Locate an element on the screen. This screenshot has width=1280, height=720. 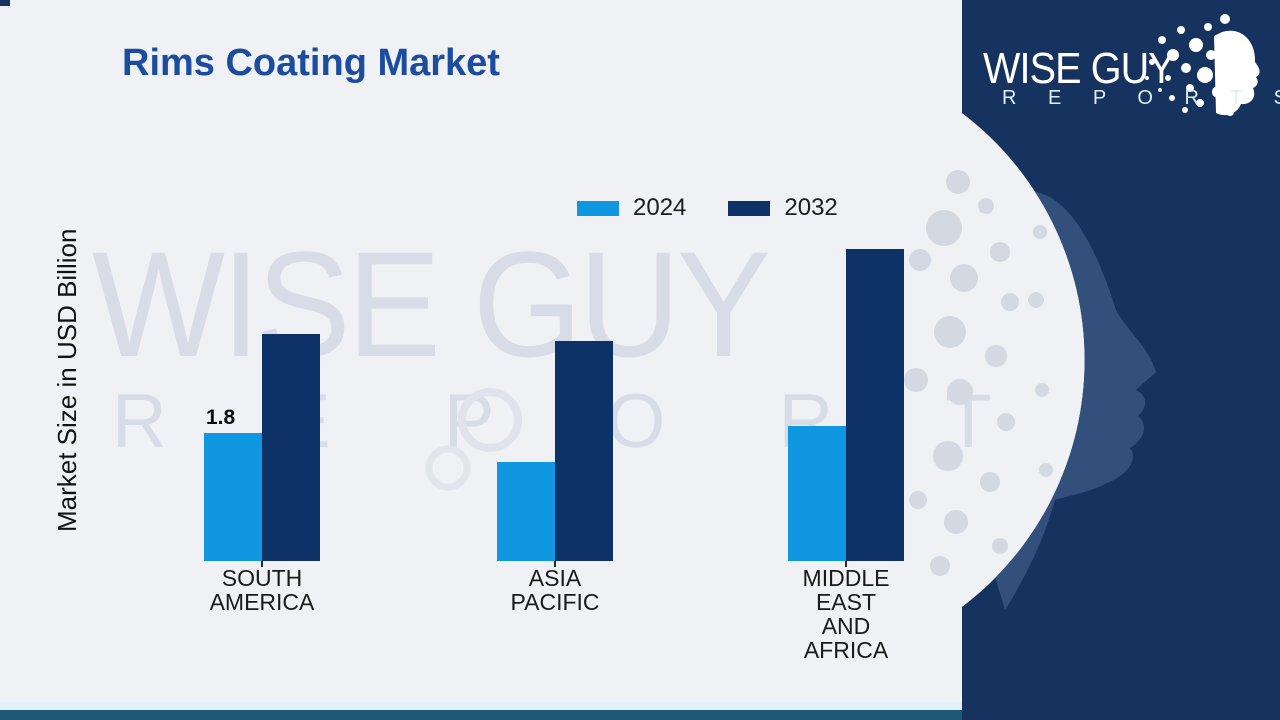
bottom-strip-light is located at coordinates (481, 706).